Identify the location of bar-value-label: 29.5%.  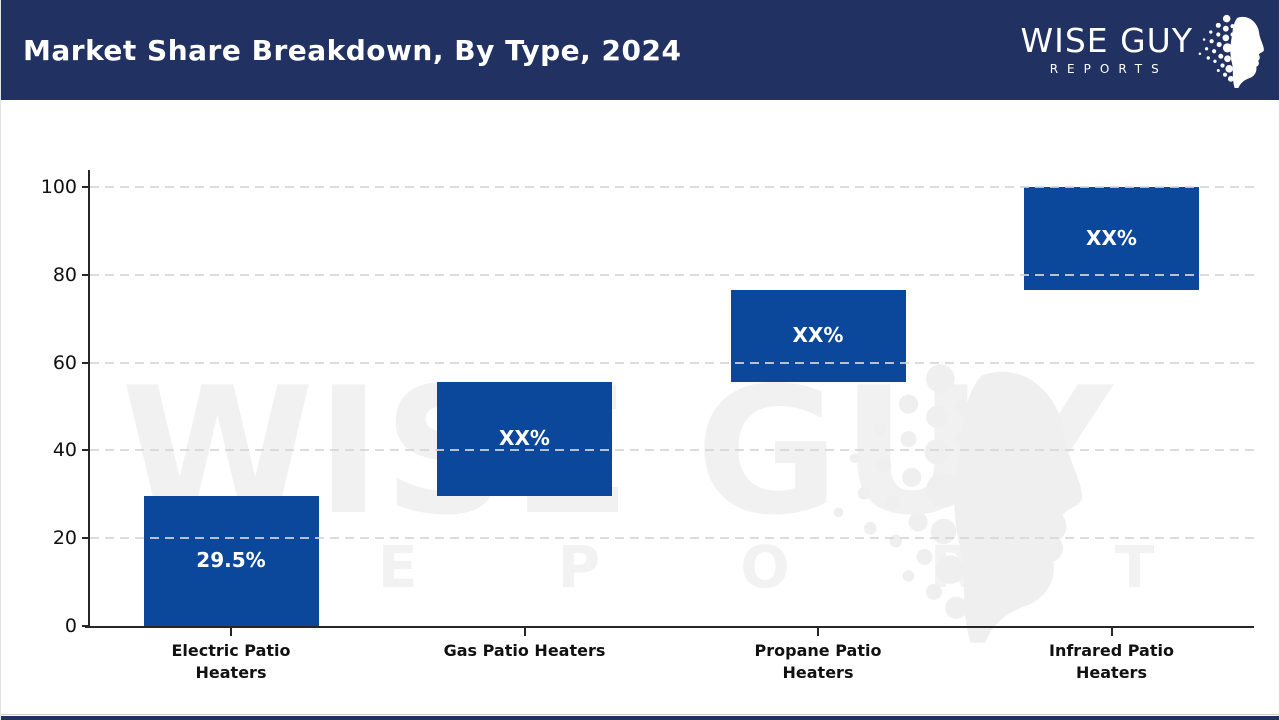
(231, 560).